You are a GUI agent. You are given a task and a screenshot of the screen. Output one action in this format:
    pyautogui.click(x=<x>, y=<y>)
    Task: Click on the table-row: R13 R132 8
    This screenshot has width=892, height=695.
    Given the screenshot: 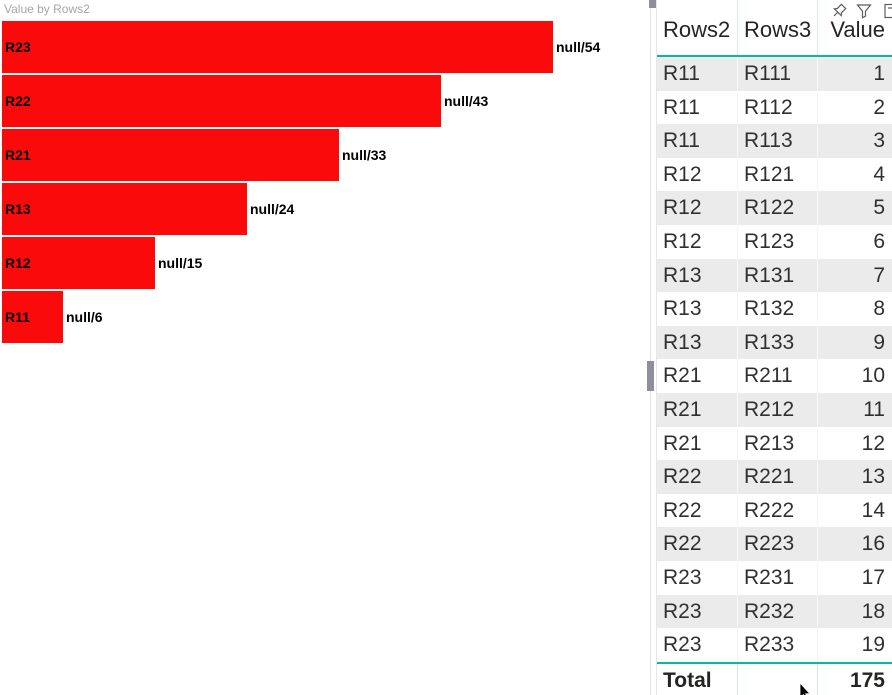 What is the action you would take?
    pyautogui.click(x=774, y=309)
    